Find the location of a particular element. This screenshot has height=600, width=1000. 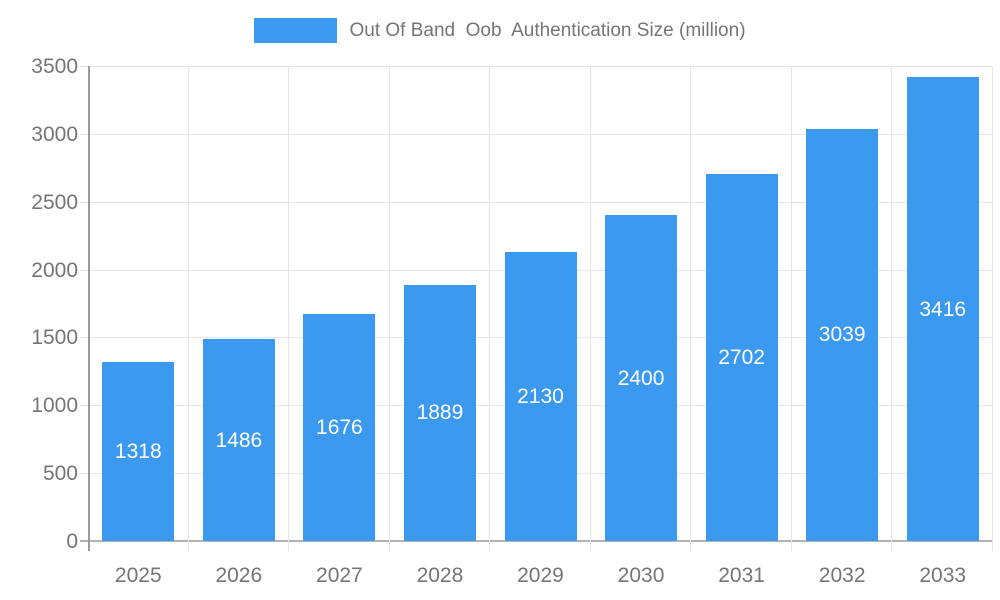

bar-2029: 2130 is located at coordinates (540, 396).